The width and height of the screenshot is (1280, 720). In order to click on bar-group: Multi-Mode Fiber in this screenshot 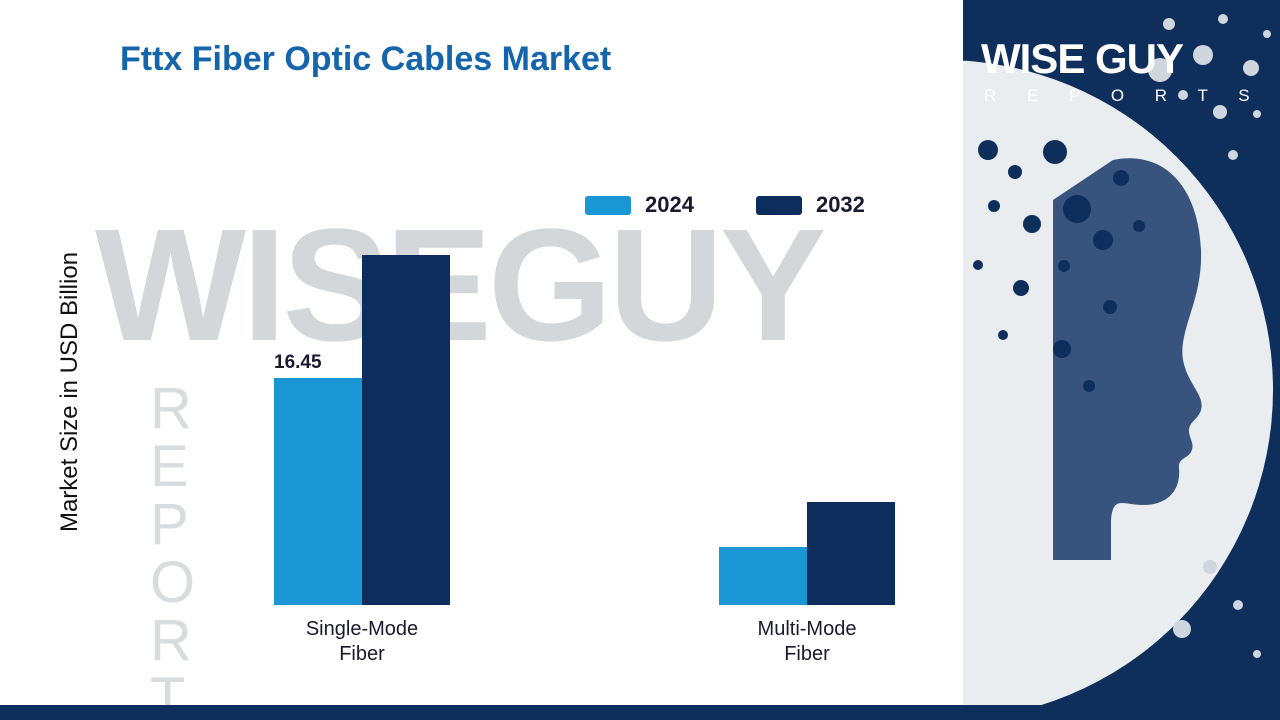, I will do `click(807, 446)`.